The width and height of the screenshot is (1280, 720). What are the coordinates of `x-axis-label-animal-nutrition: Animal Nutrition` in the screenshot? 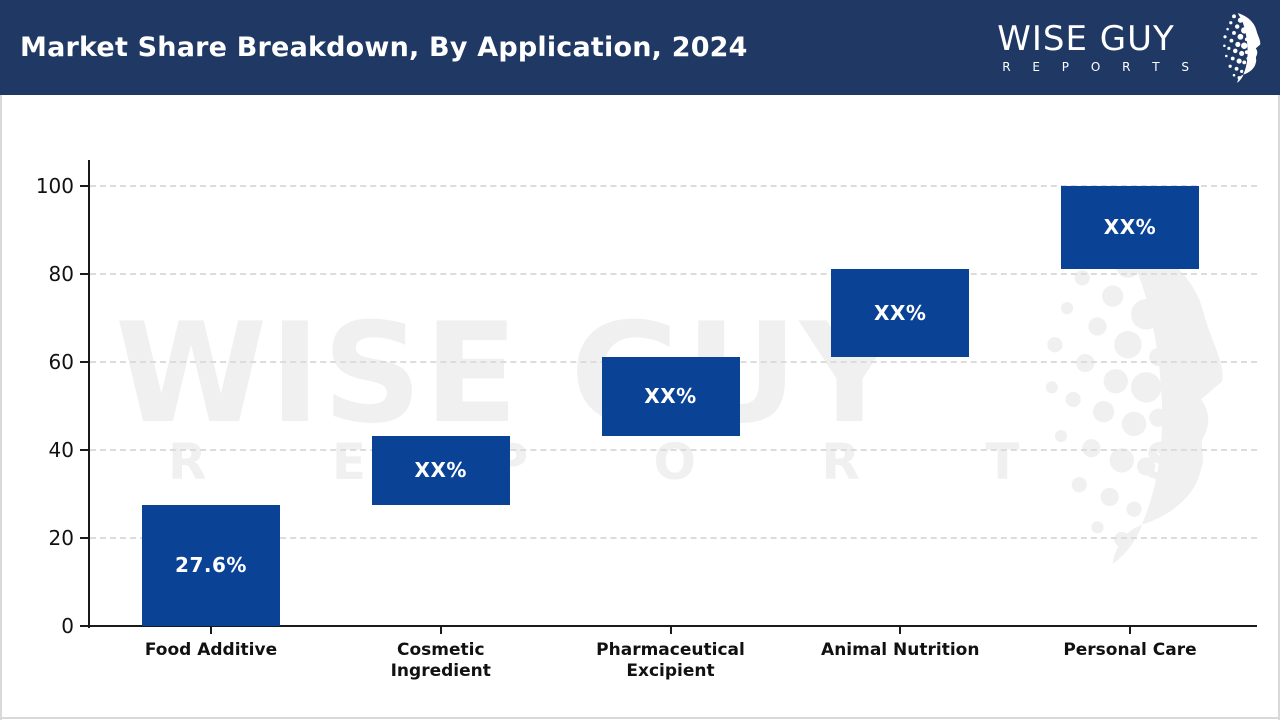 It's located at (900, 650).